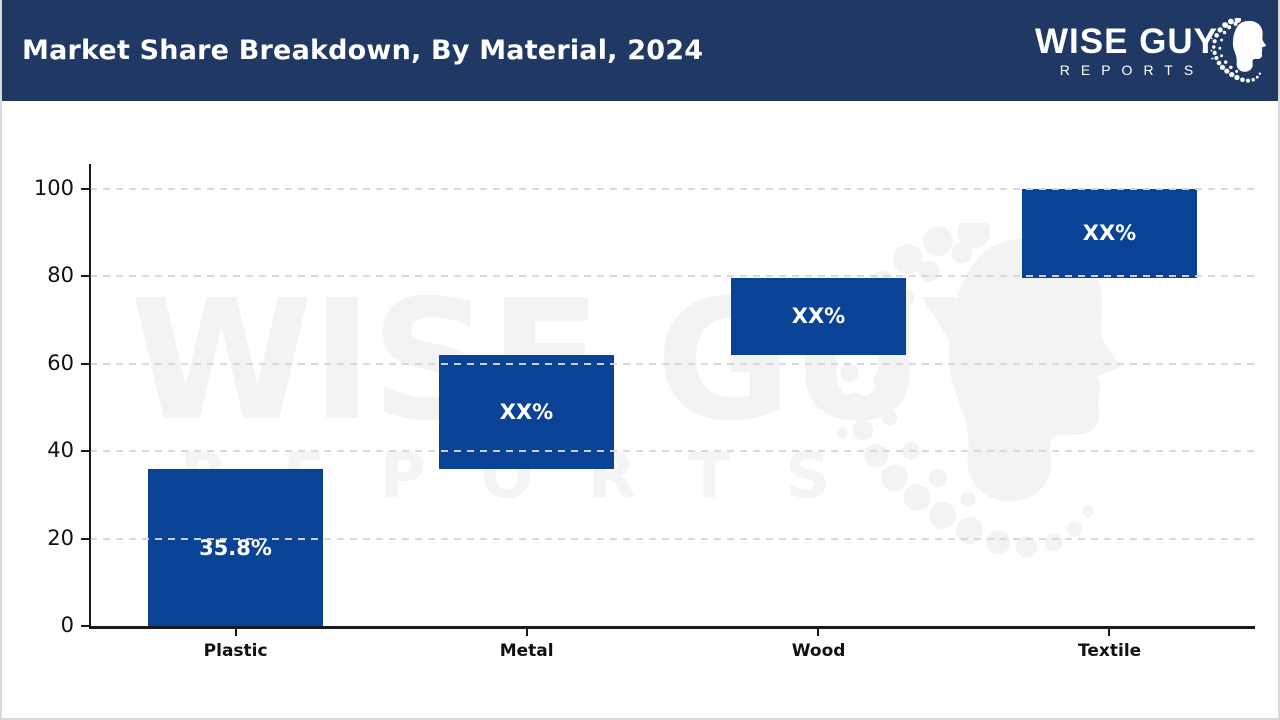 This screenshot has height=720, width=1280. I want to click on y-tick-label-100: 100, so click(53, 187).